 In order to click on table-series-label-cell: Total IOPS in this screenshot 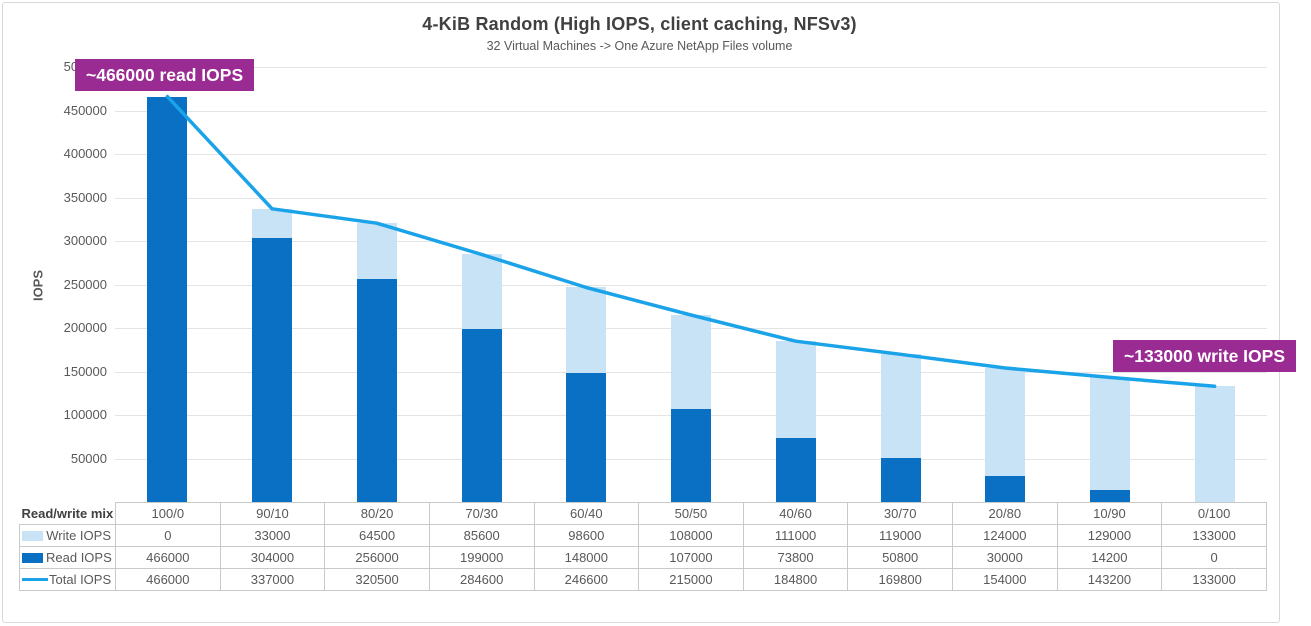, I will do `click(67, 579)`.